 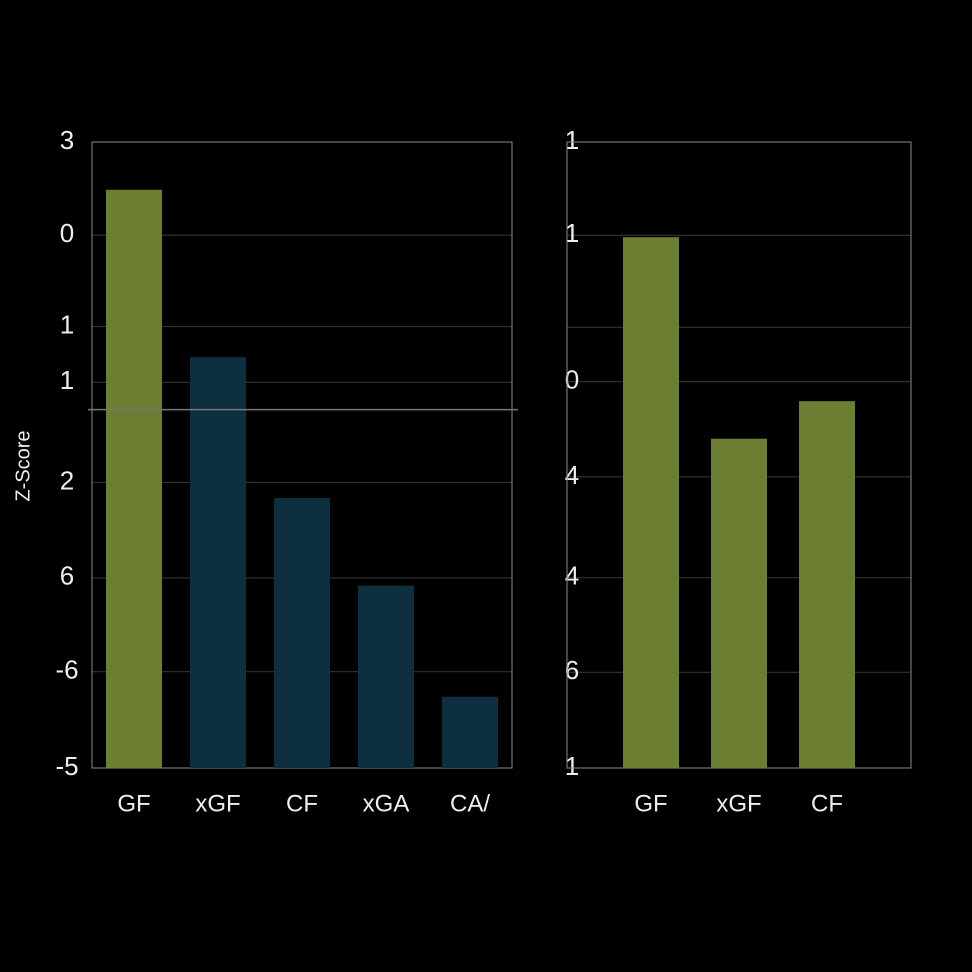 What do you see at coordinates (67, 480) in the screenshot?
I see `y-tick-label: 2` at bounding box center [67, 480].